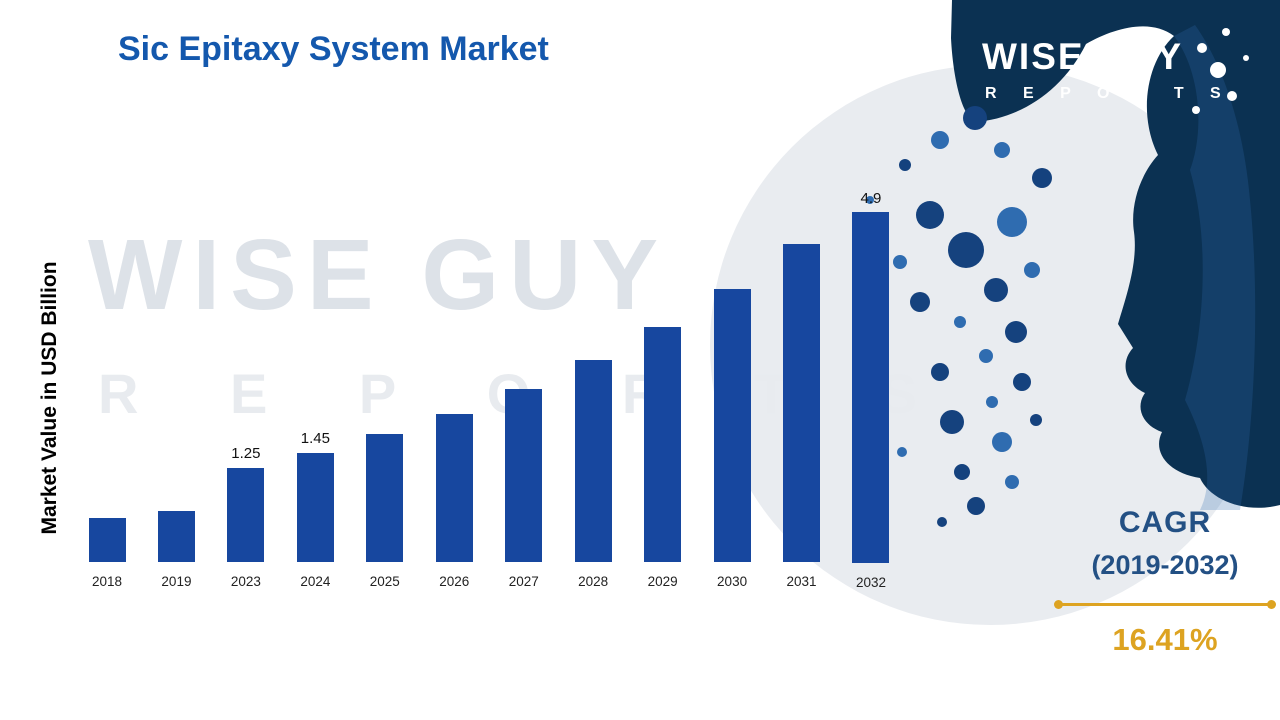 Image resolution: width=1280 pixels, height=720 pixels. Describe the element at coordinates (246, 515) in the screenshot. I see `bar-2023` at that location.